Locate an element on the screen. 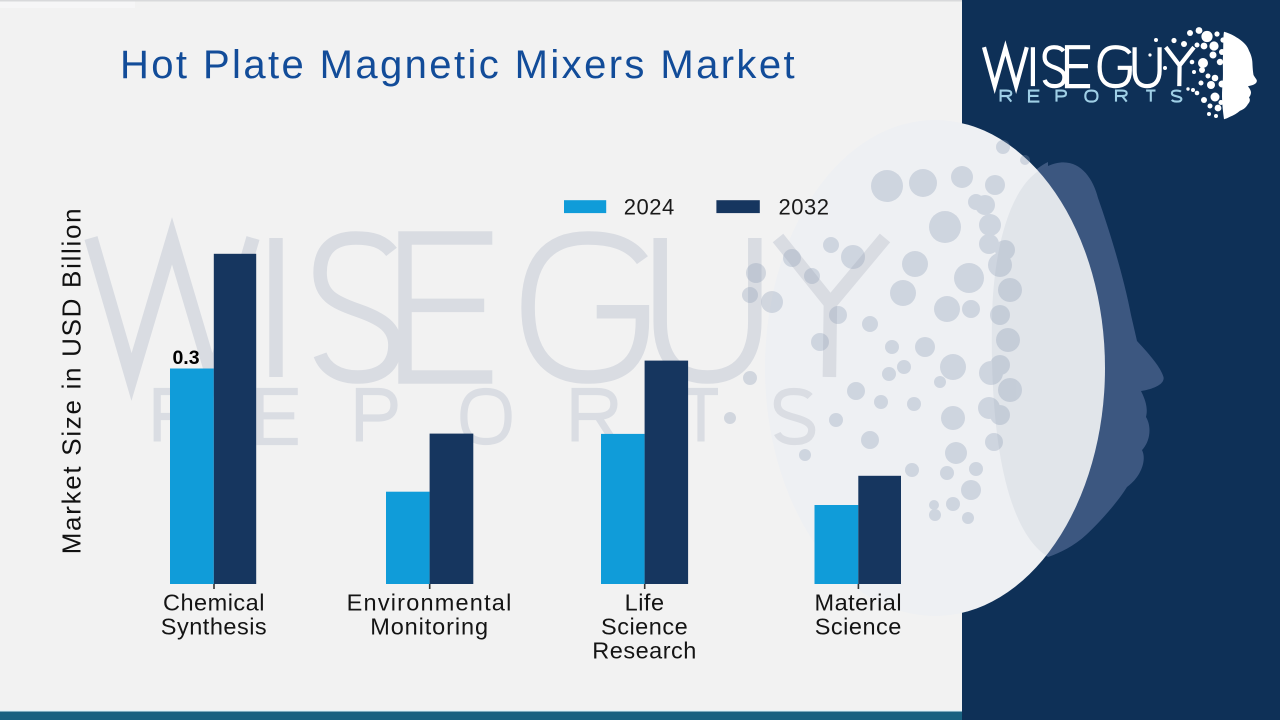 This screenshot has width=1280, height=720. svg-text: Research is located at coordinates (644, 651).